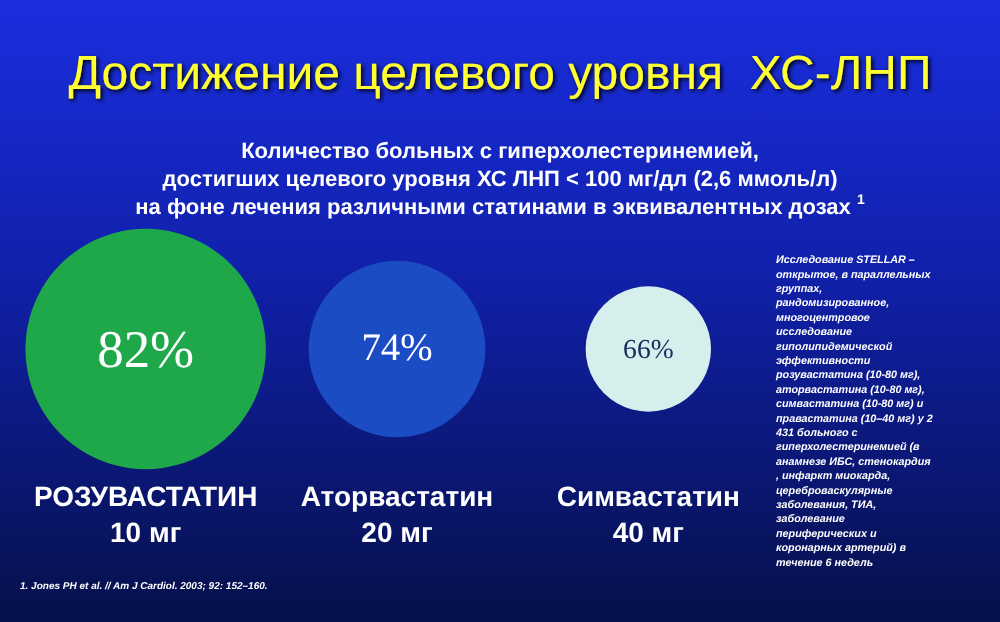 Image resolution: width=1000 pixels, height=622 pixels. I want to click on data-label: 66%, so click(648, 349).